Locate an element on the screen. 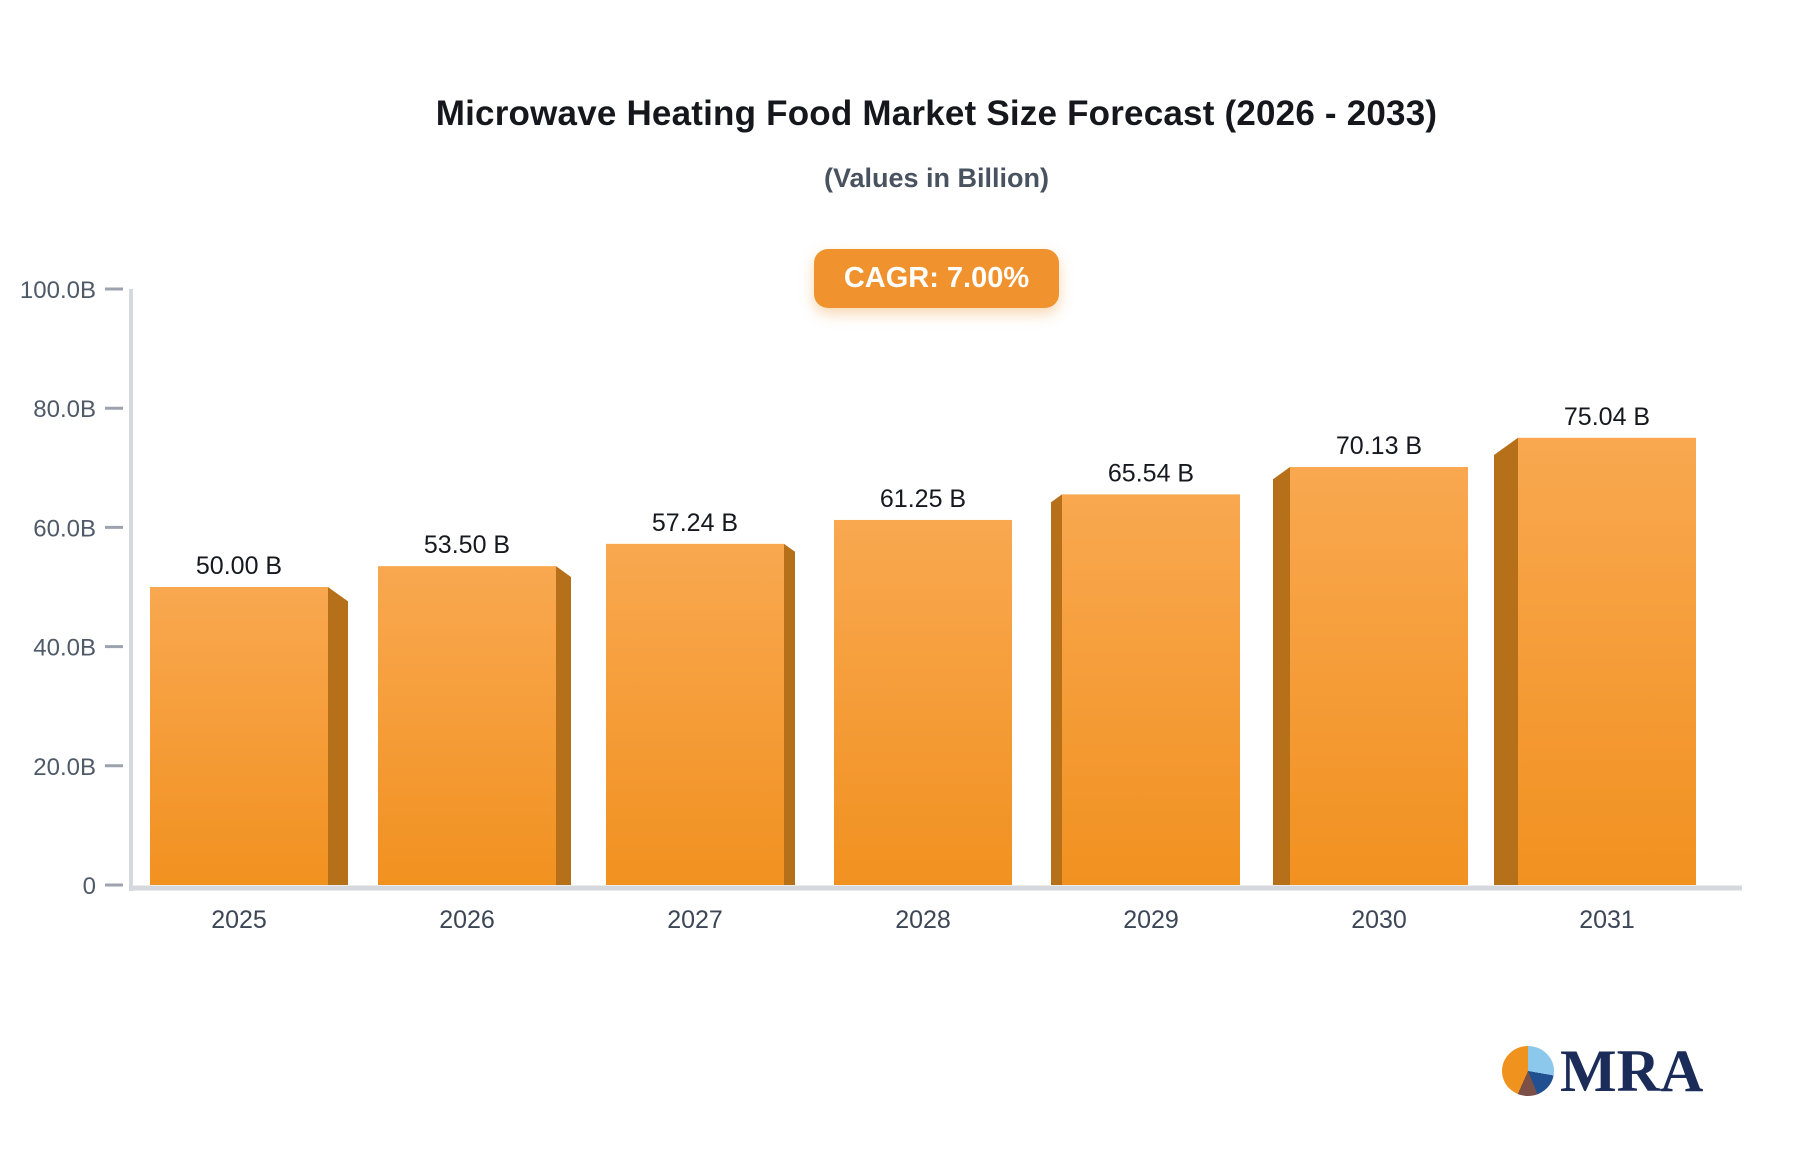 Image resolution: width=1800 pixels, height=1156 pixels. x-tick-label-2030: 2030 is located at coordinates (1379, 920).